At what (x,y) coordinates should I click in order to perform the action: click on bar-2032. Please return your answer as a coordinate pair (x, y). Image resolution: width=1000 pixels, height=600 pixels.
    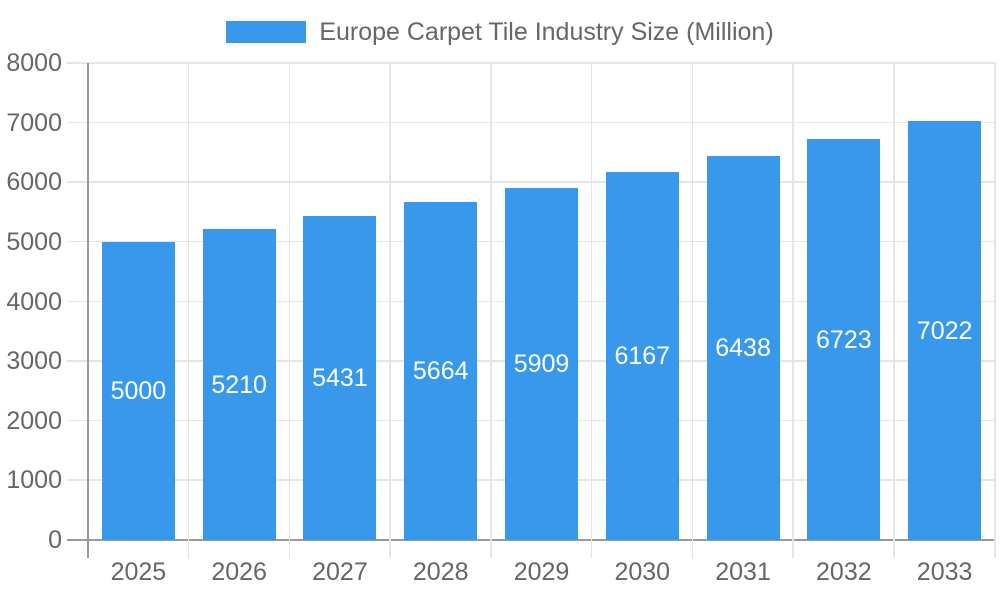
    Looking at the image, I should click on (844, 339).